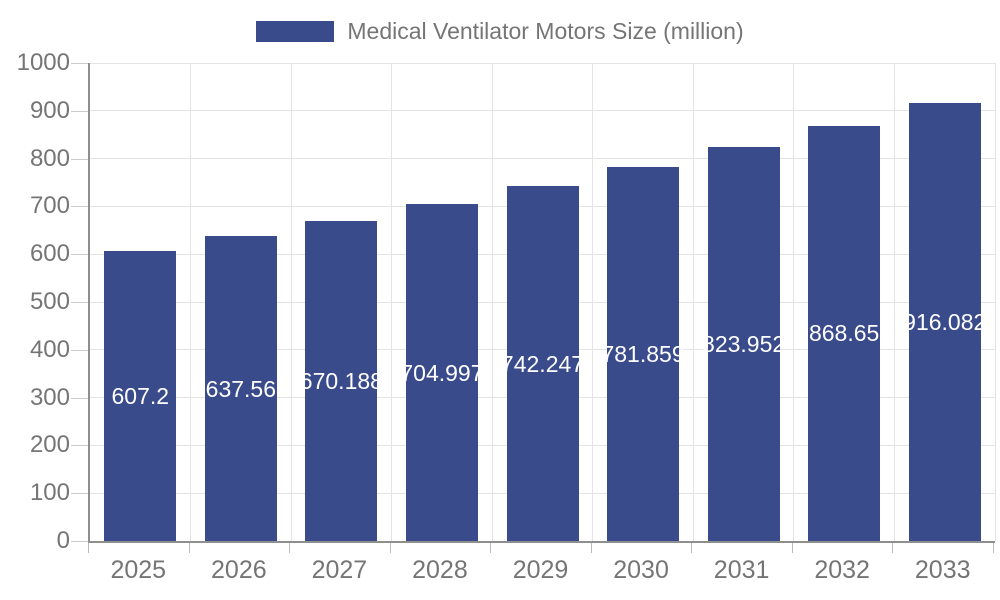  I want to click on y-tick-label: 800, so click(49, 158).